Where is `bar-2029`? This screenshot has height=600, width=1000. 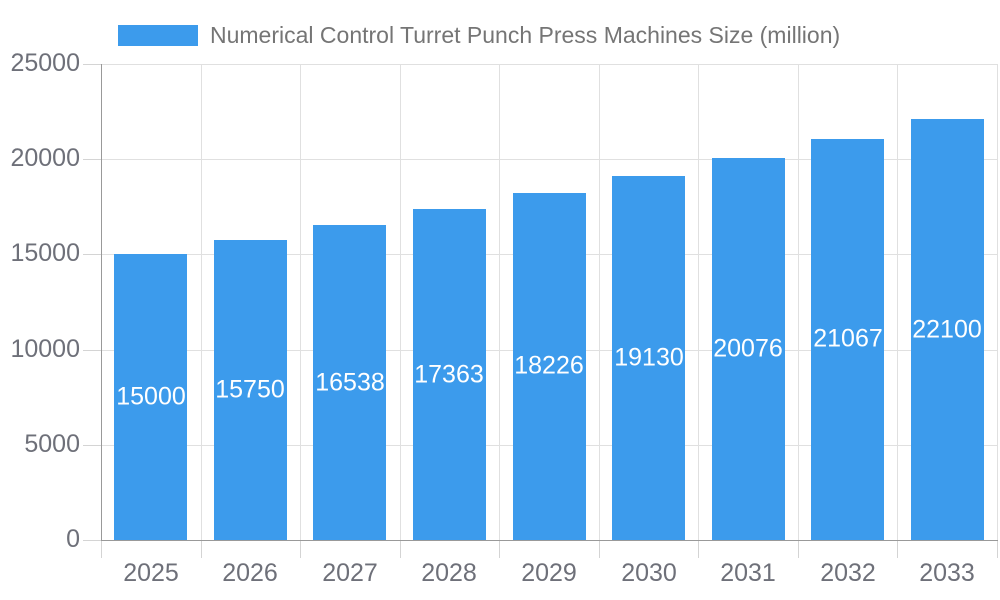
bar-2029 is located at coordinates (549, 366).